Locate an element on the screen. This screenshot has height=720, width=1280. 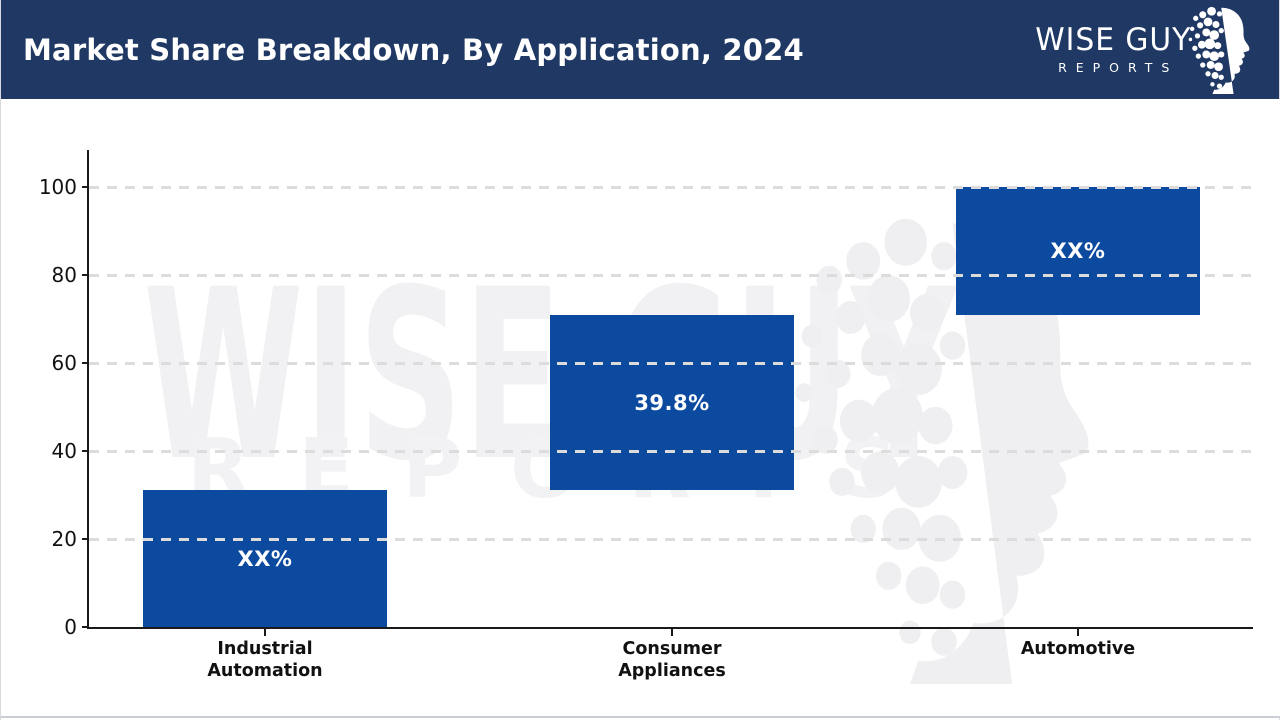
bar-value-label: 39.8% is located at coordinates (672, 402).